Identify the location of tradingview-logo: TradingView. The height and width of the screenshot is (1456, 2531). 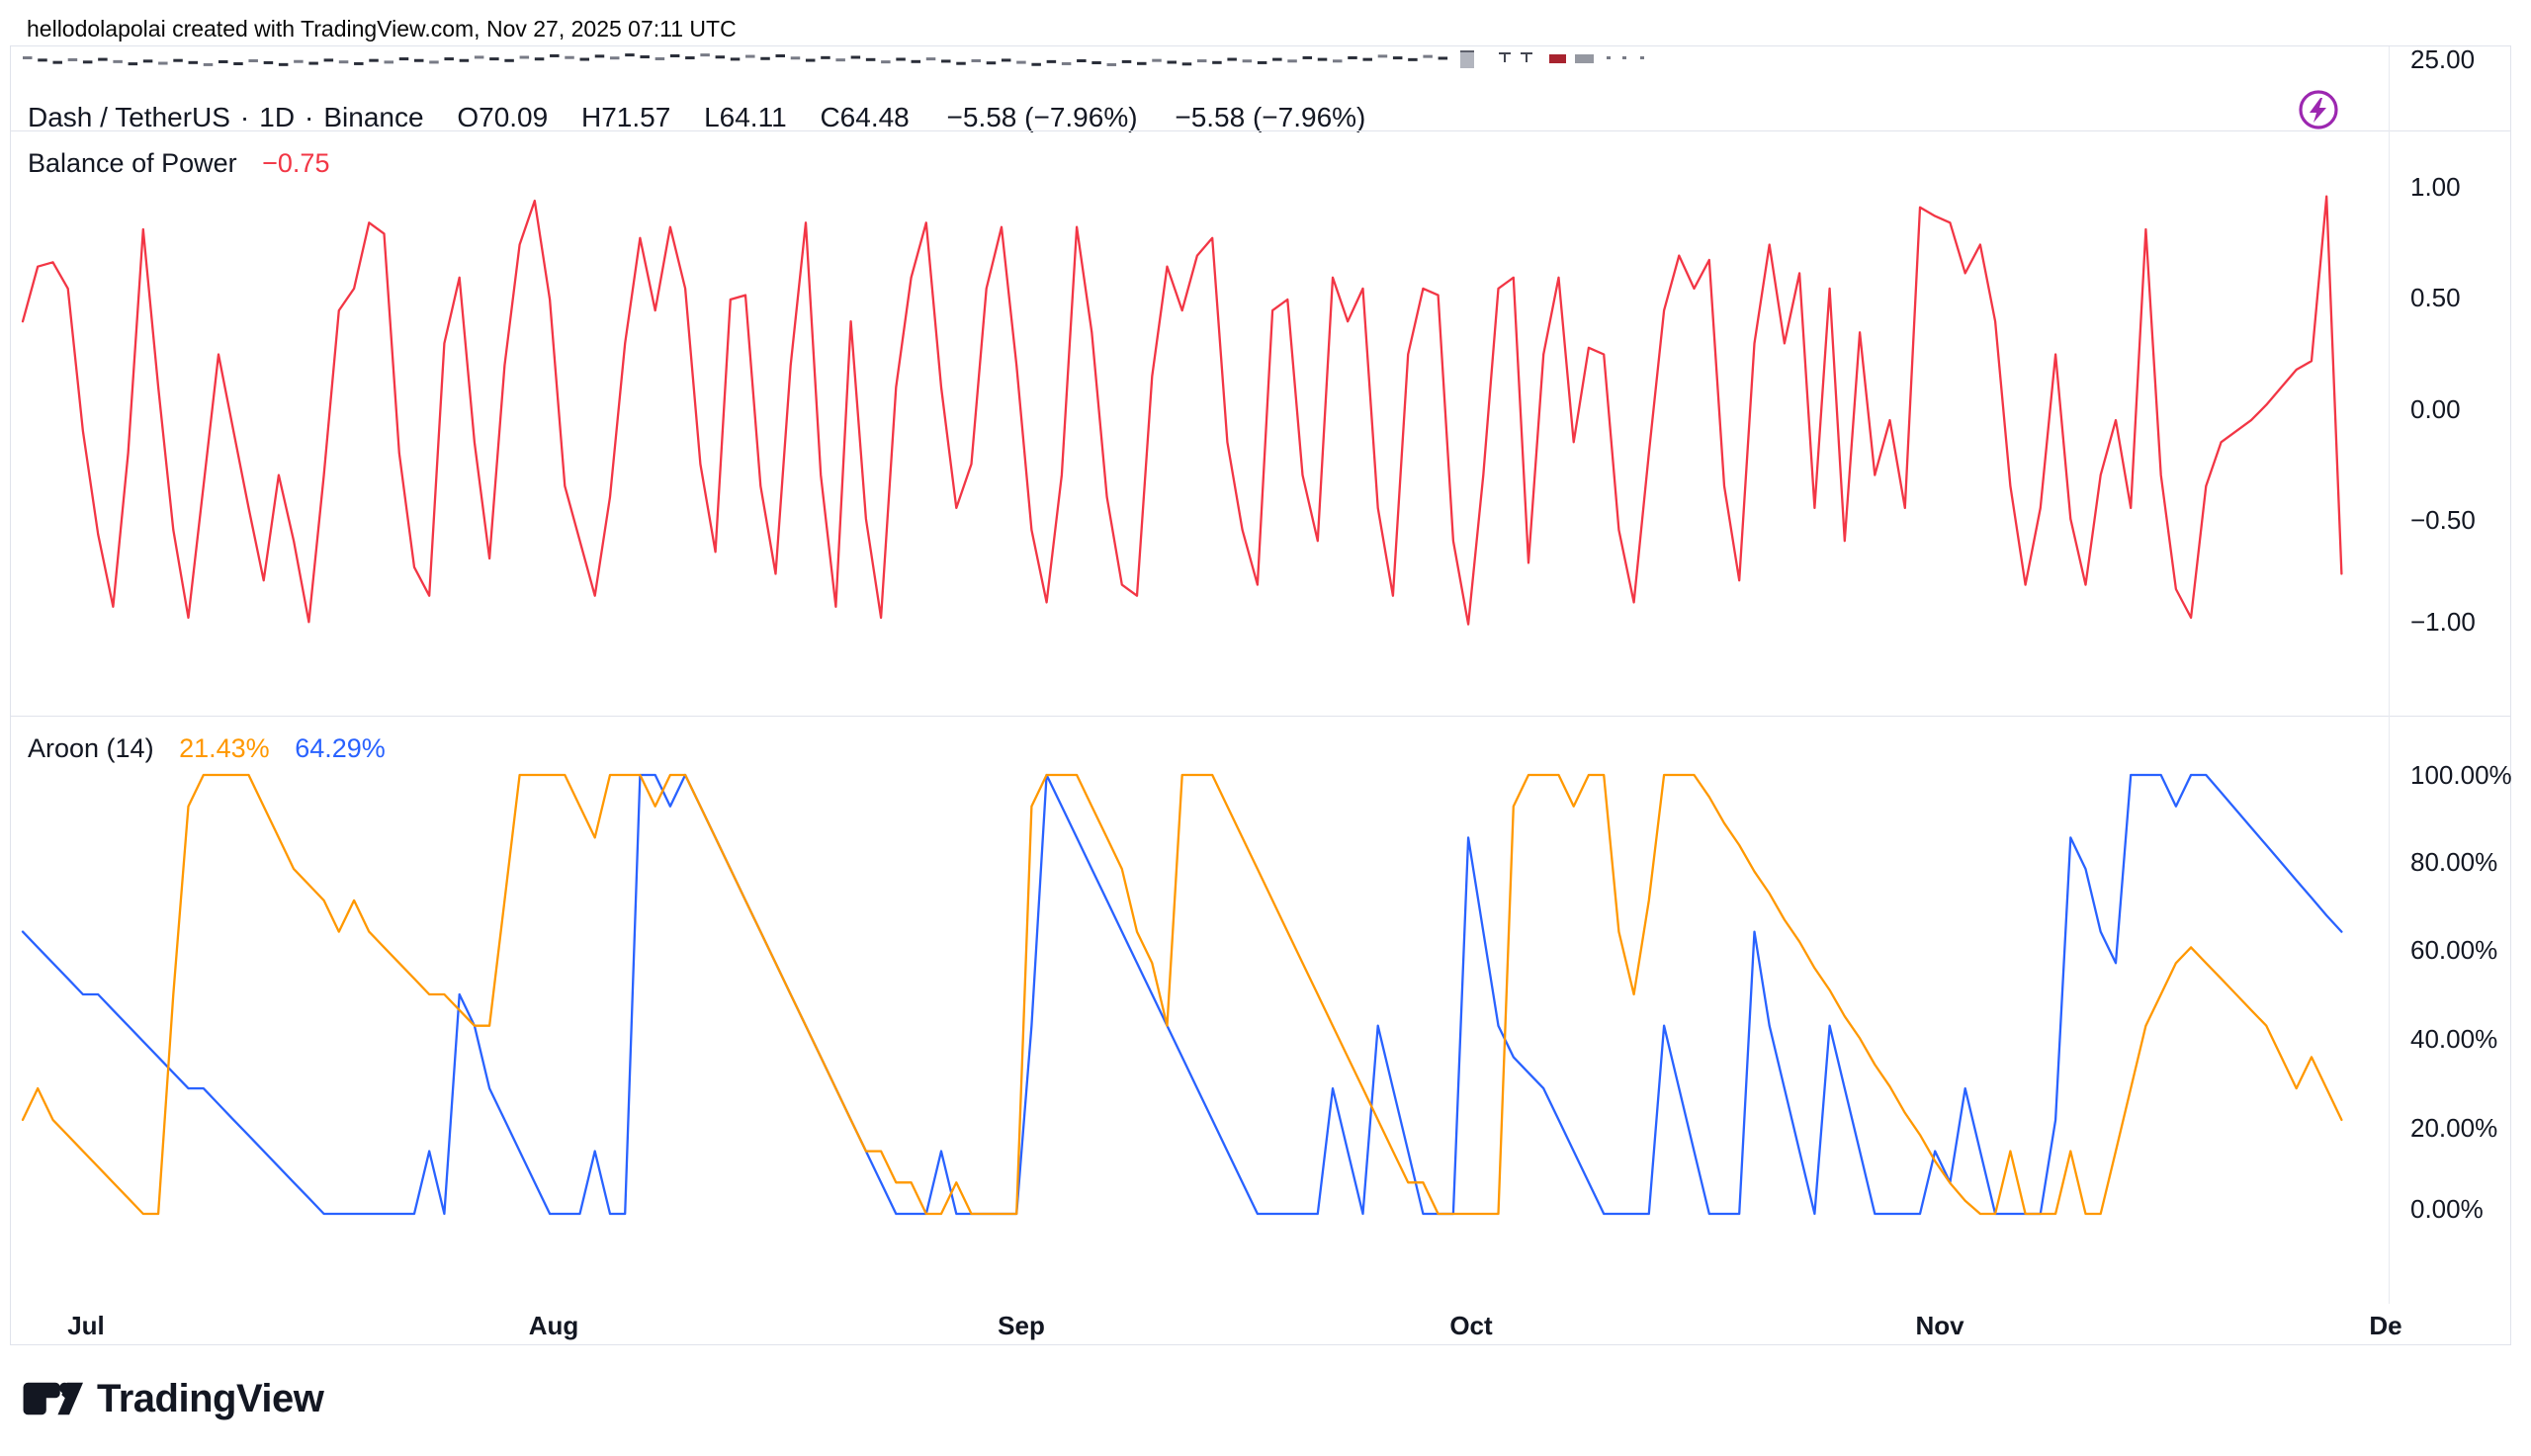
(173, 1398).